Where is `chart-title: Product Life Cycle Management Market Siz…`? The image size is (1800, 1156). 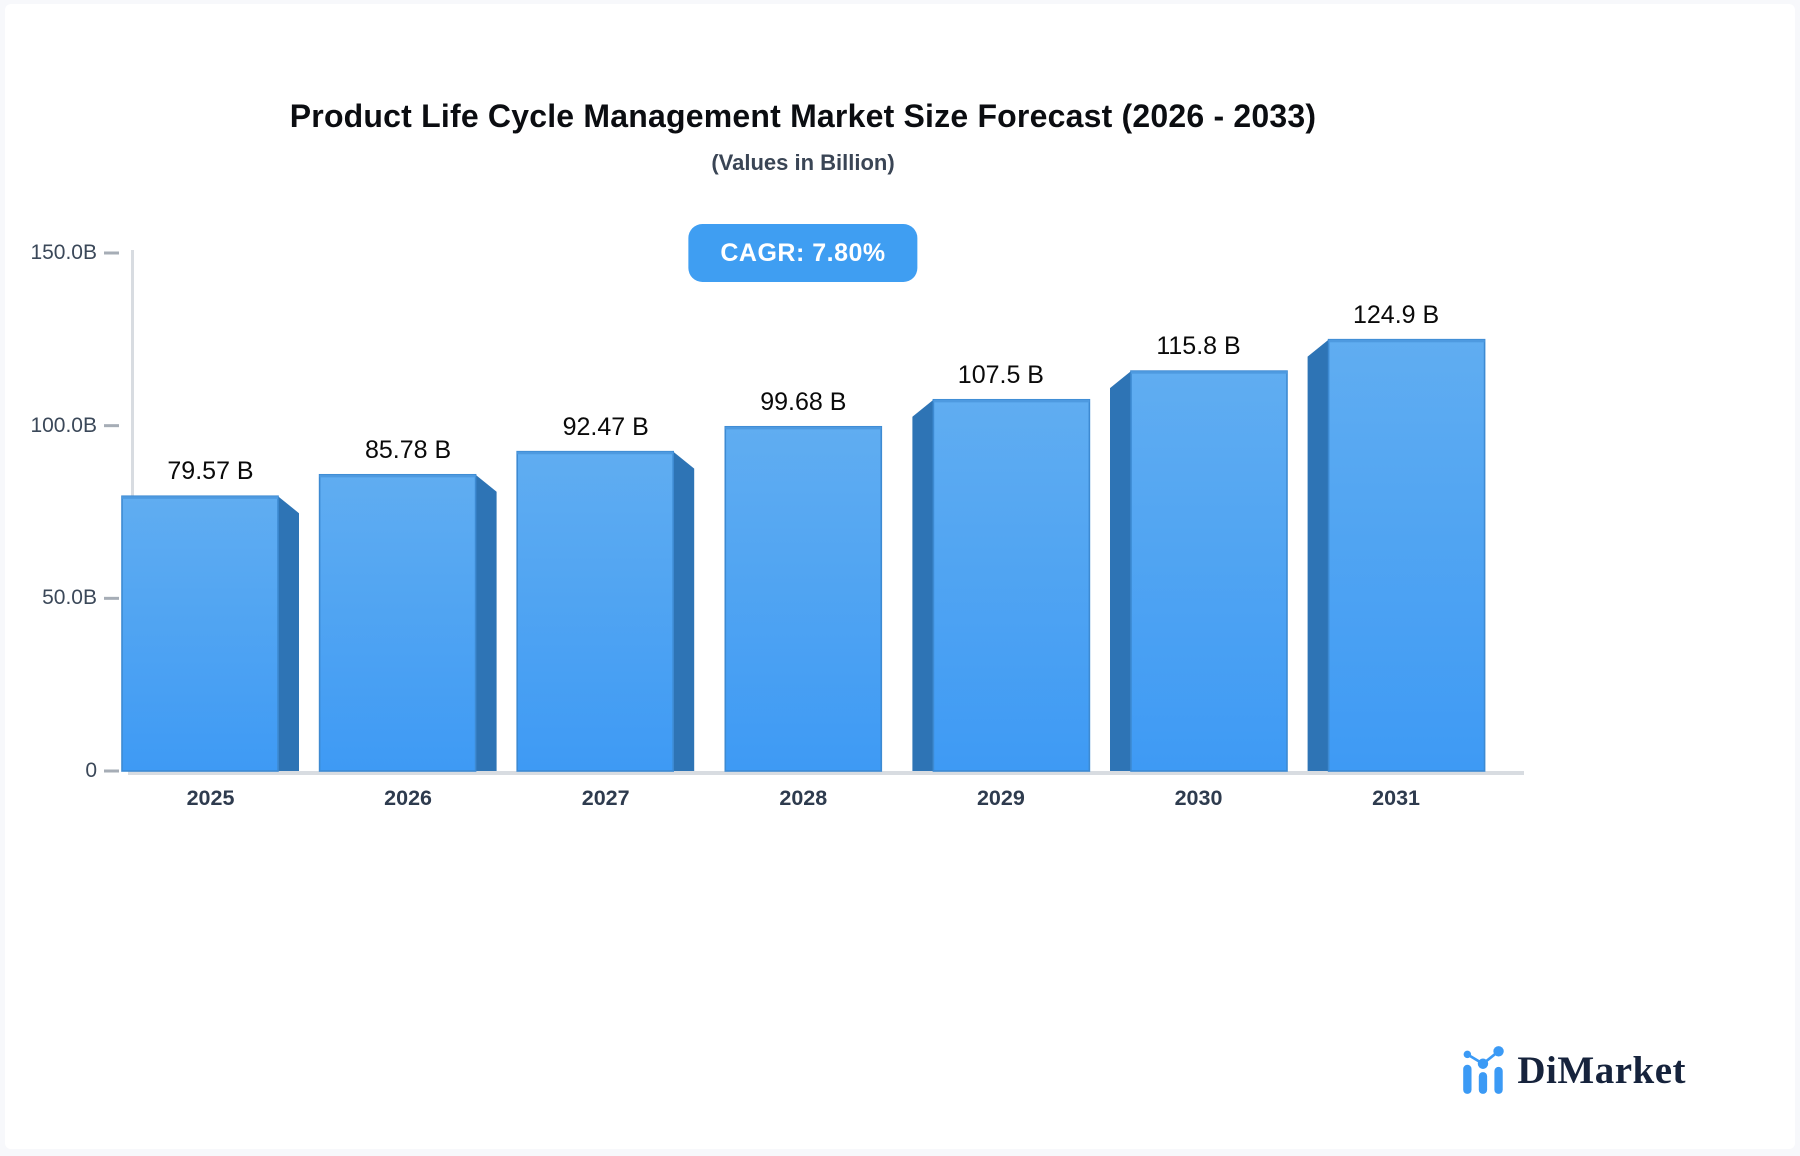 chart-title: Product Life Cycle Management Market Siz… is located at coordinates (803, 116).